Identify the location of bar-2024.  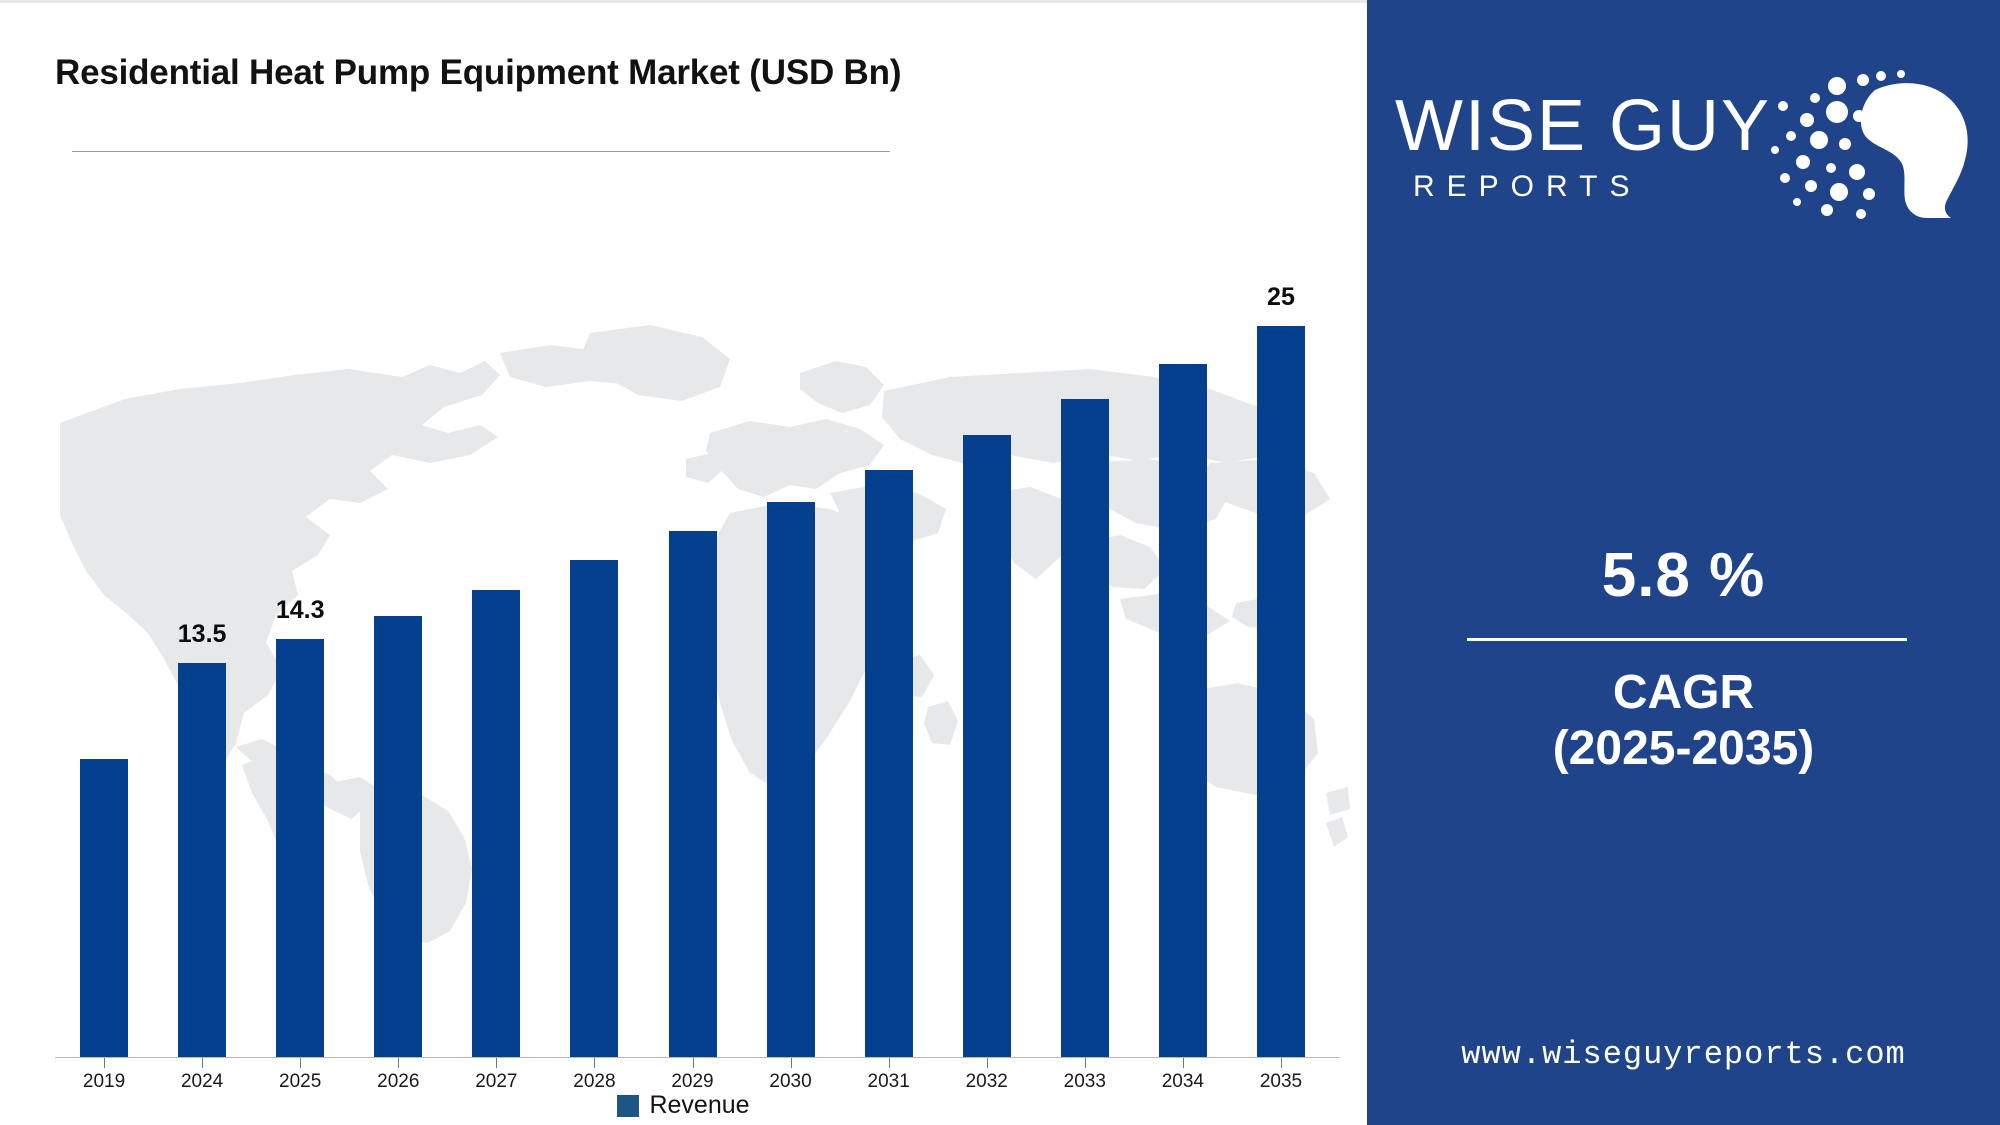
(202, 860).